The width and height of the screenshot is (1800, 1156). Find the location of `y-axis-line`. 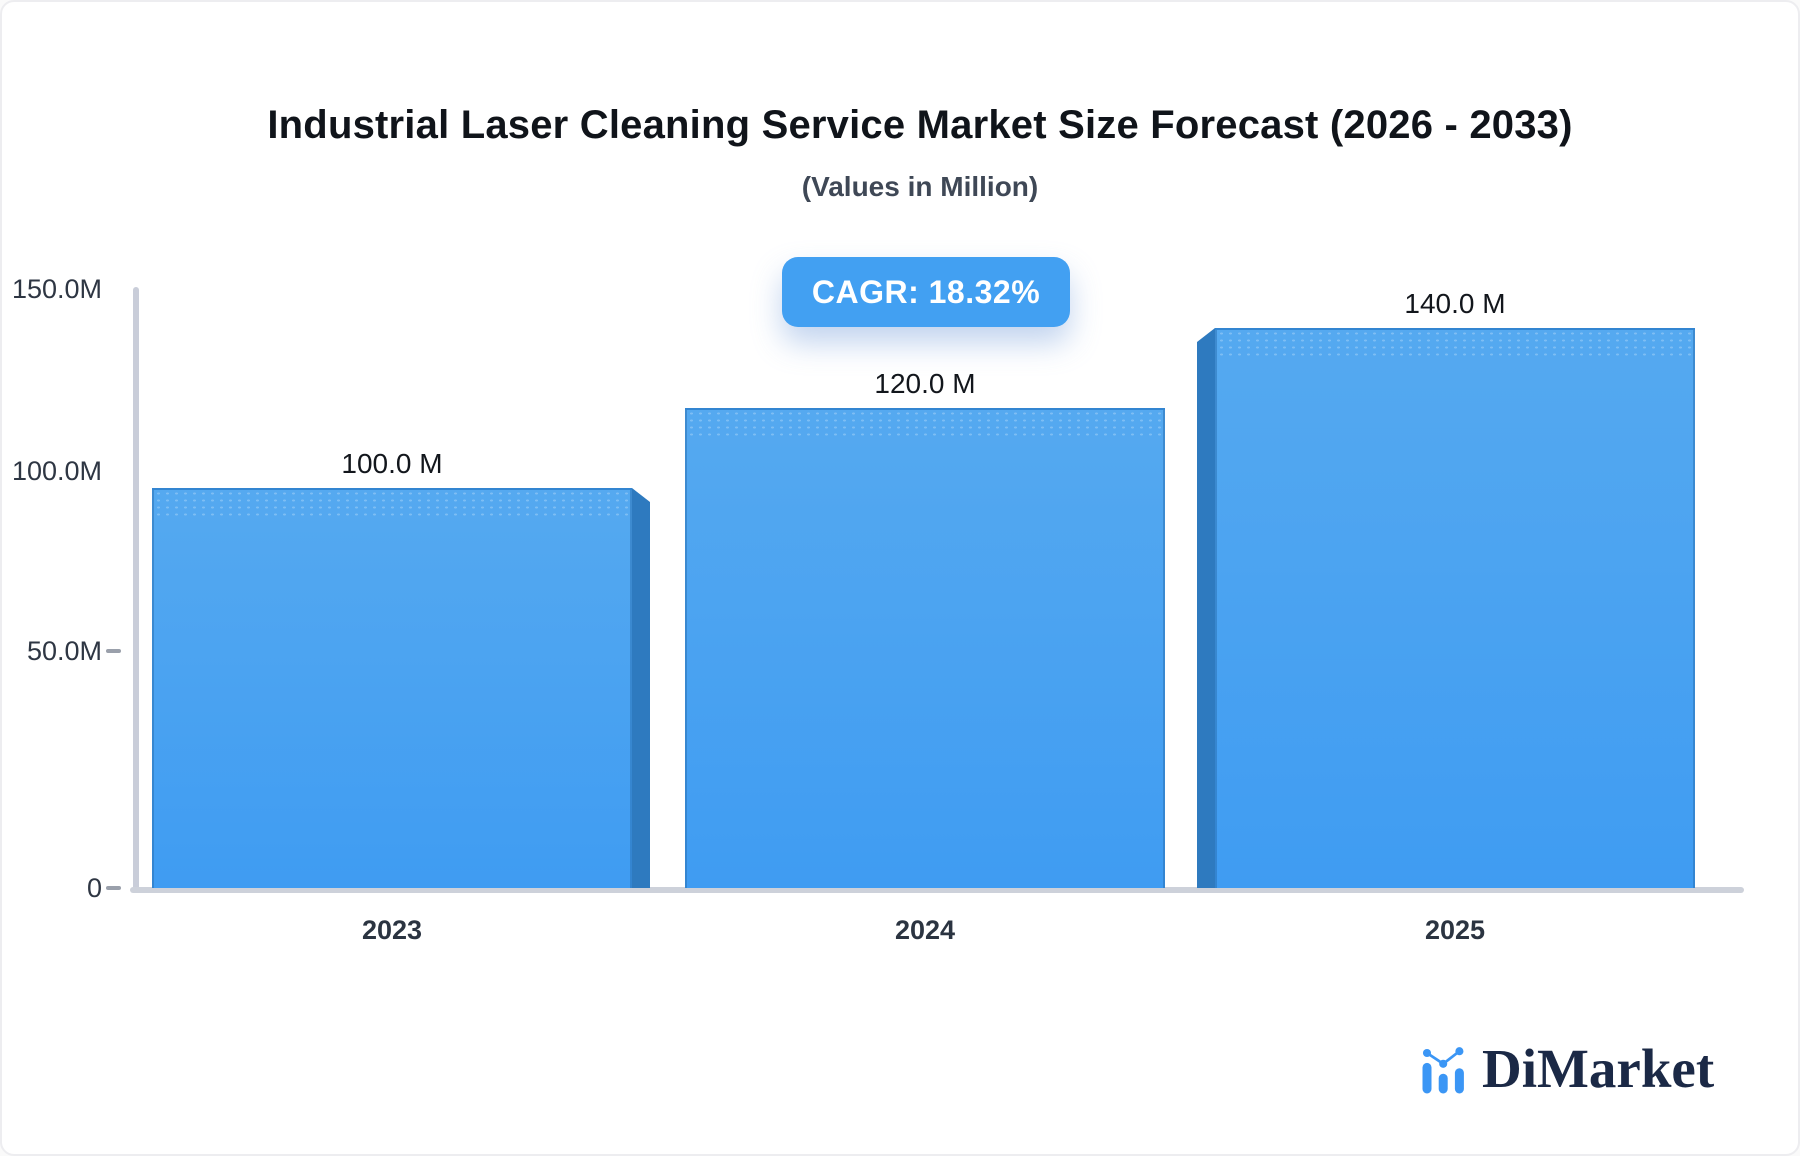

y-axis-line is located at coordinates (136, 590).